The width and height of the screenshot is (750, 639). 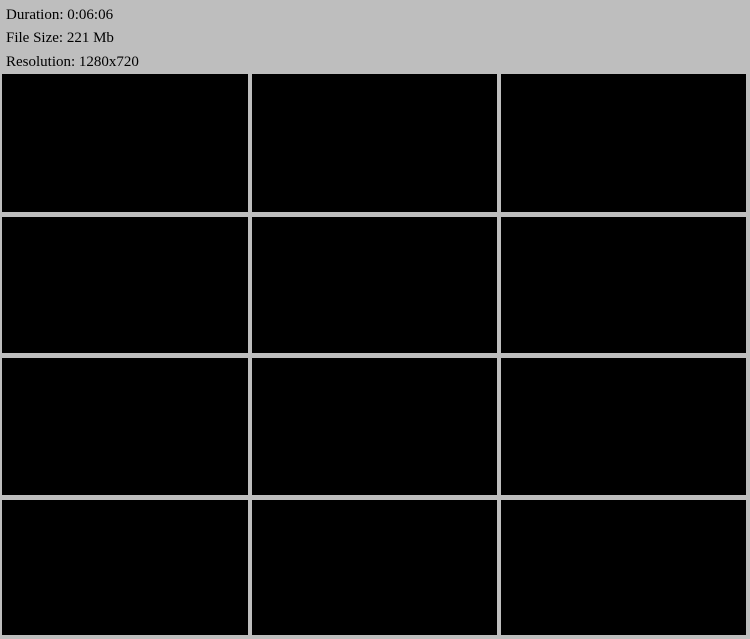 What do you see at coordinates (60, 15) in the screenshot?
I see `metadata-duration: Duration: 0:06:06` at bounding box center [60, 15].